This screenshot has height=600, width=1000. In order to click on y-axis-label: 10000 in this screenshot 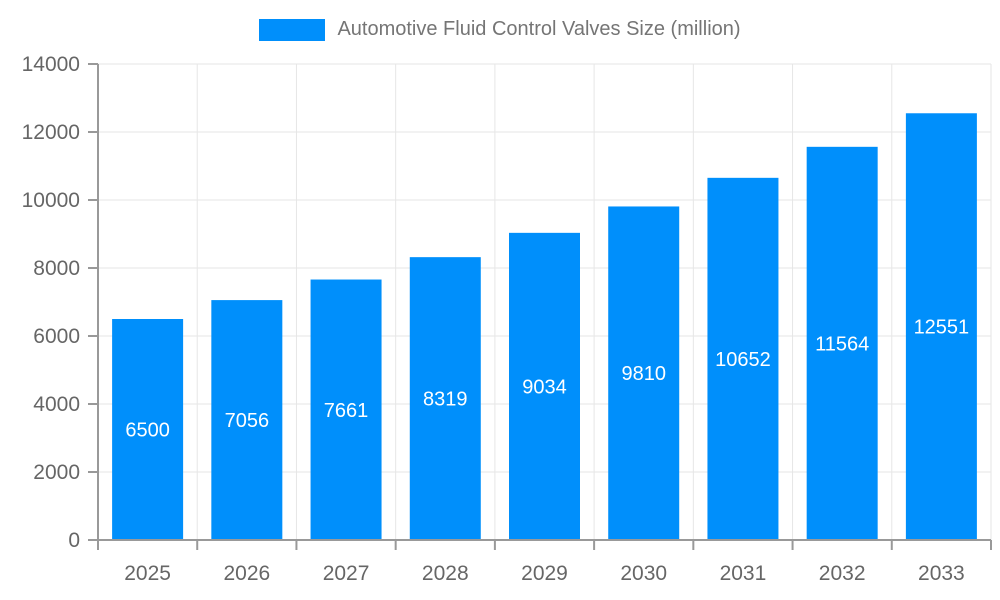, I will do `click(51, 200)`.